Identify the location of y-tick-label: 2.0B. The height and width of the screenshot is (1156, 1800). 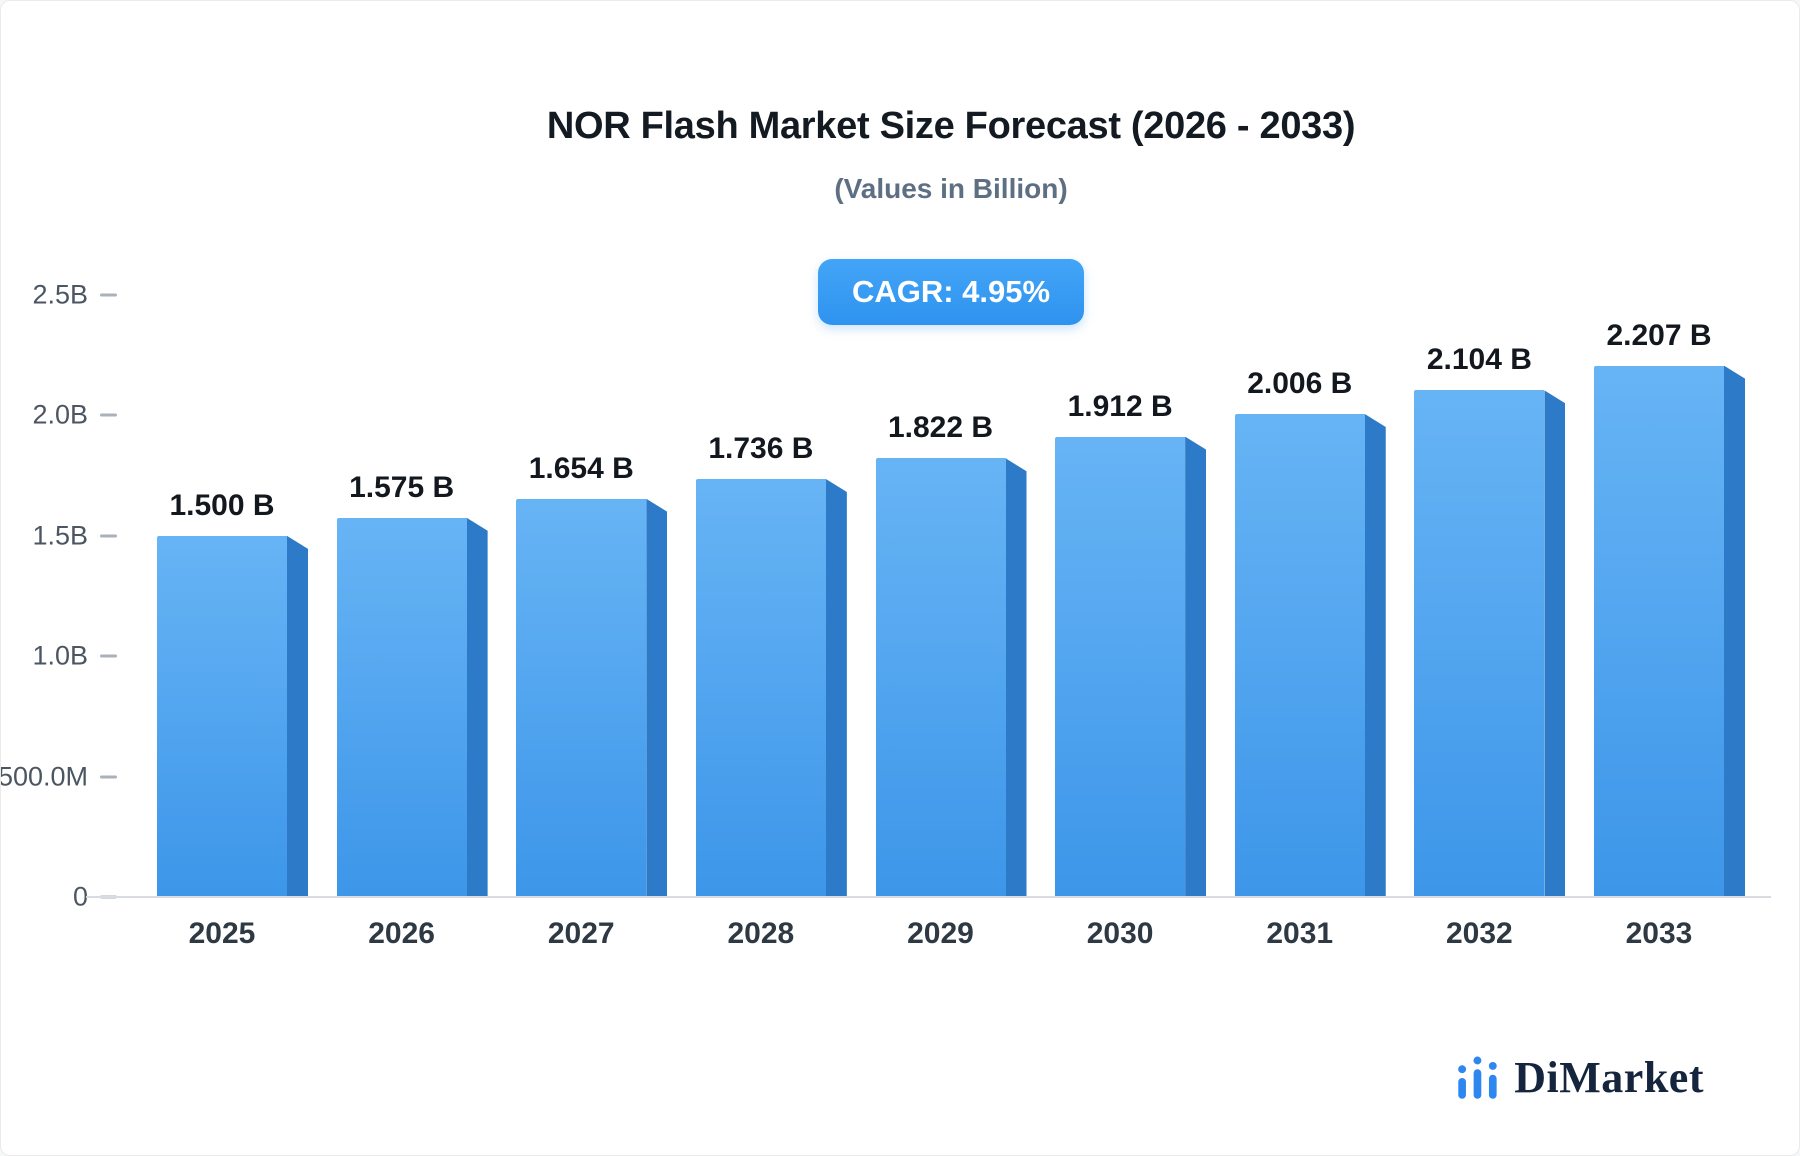
(60, 414).